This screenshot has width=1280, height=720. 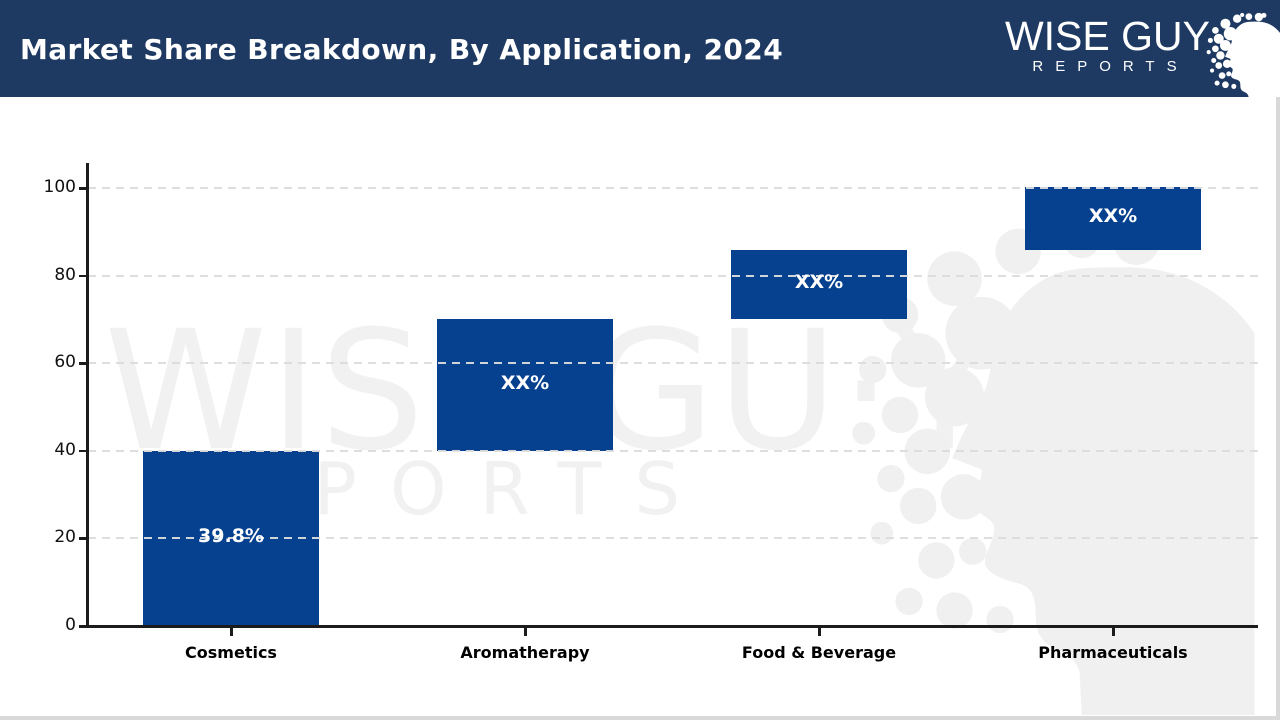 I want to click on bar-aromatherapy, so click(x=525, y=385).